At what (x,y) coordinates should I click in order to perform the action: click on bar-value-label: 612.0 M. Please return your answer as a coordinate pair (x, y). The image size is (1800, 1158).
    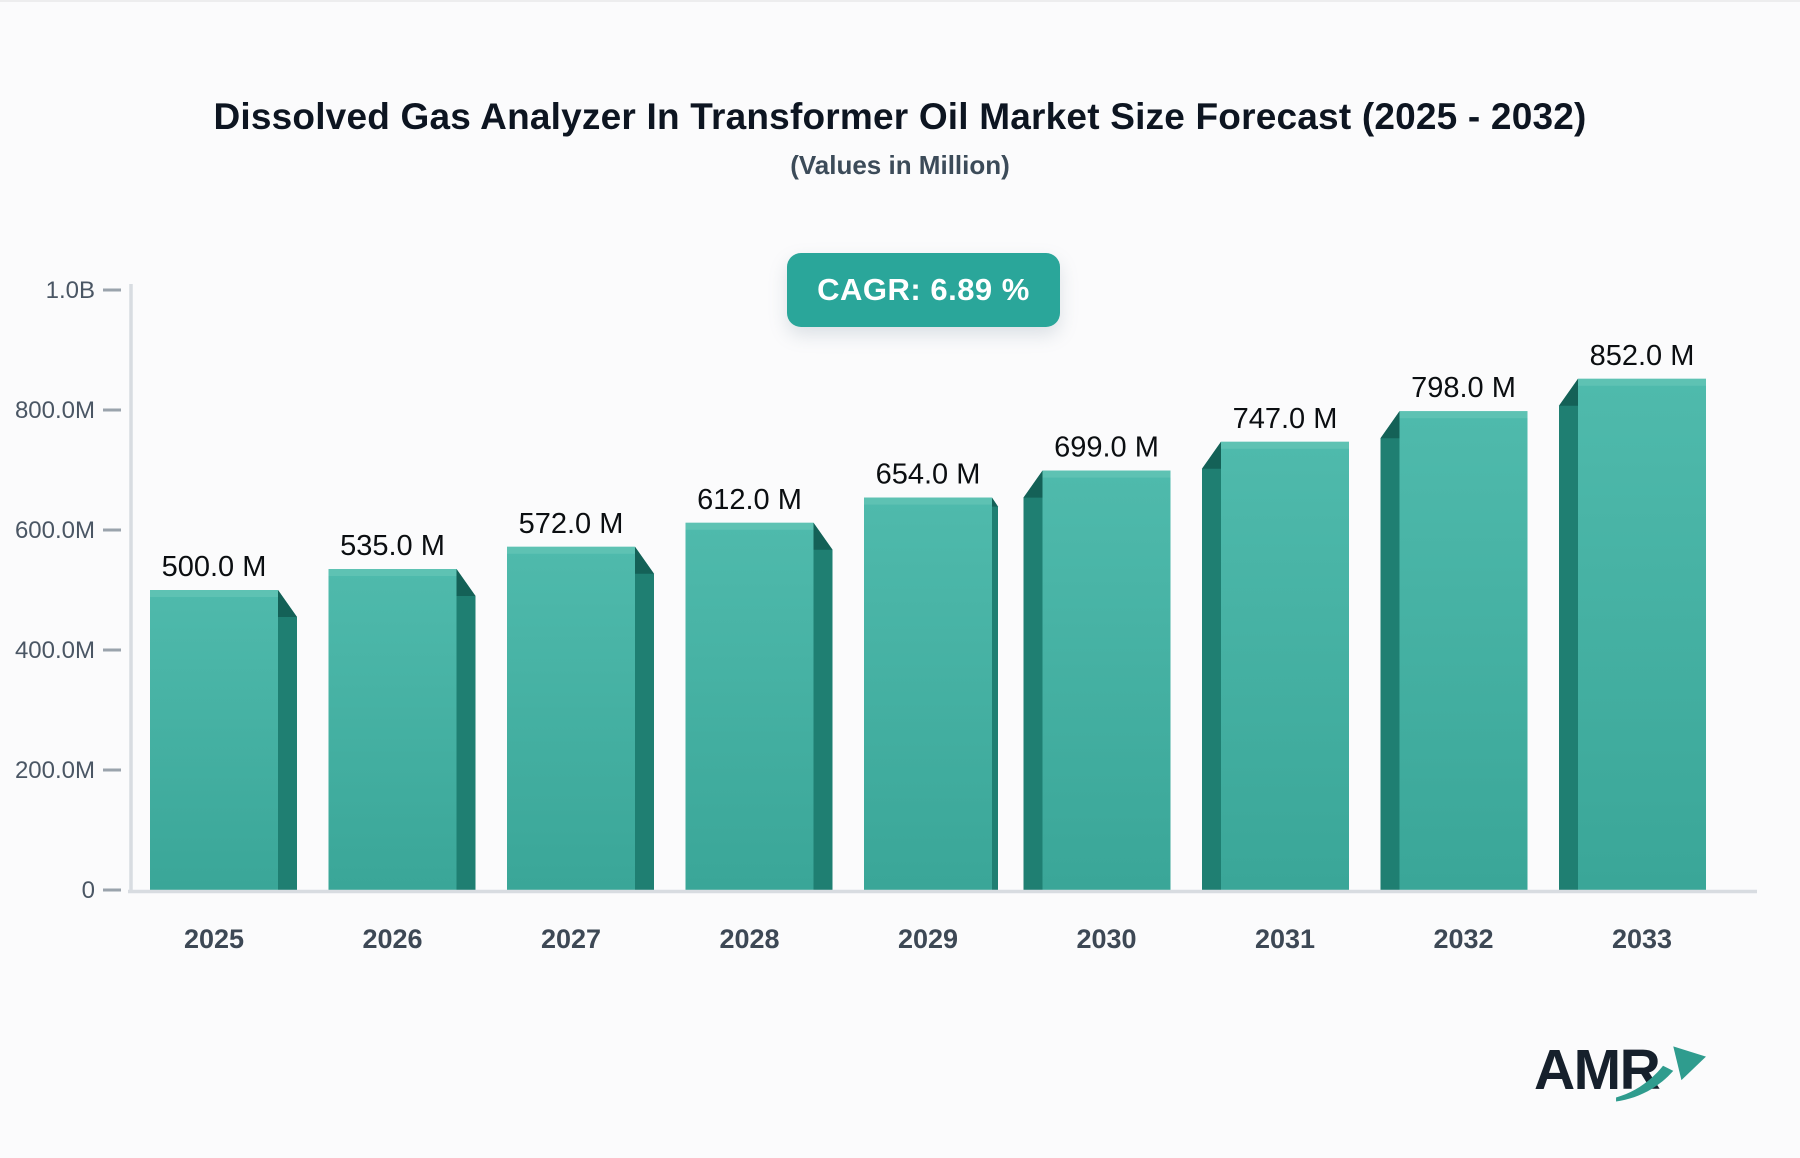
    Looking at the image, I should click on (749, 500).